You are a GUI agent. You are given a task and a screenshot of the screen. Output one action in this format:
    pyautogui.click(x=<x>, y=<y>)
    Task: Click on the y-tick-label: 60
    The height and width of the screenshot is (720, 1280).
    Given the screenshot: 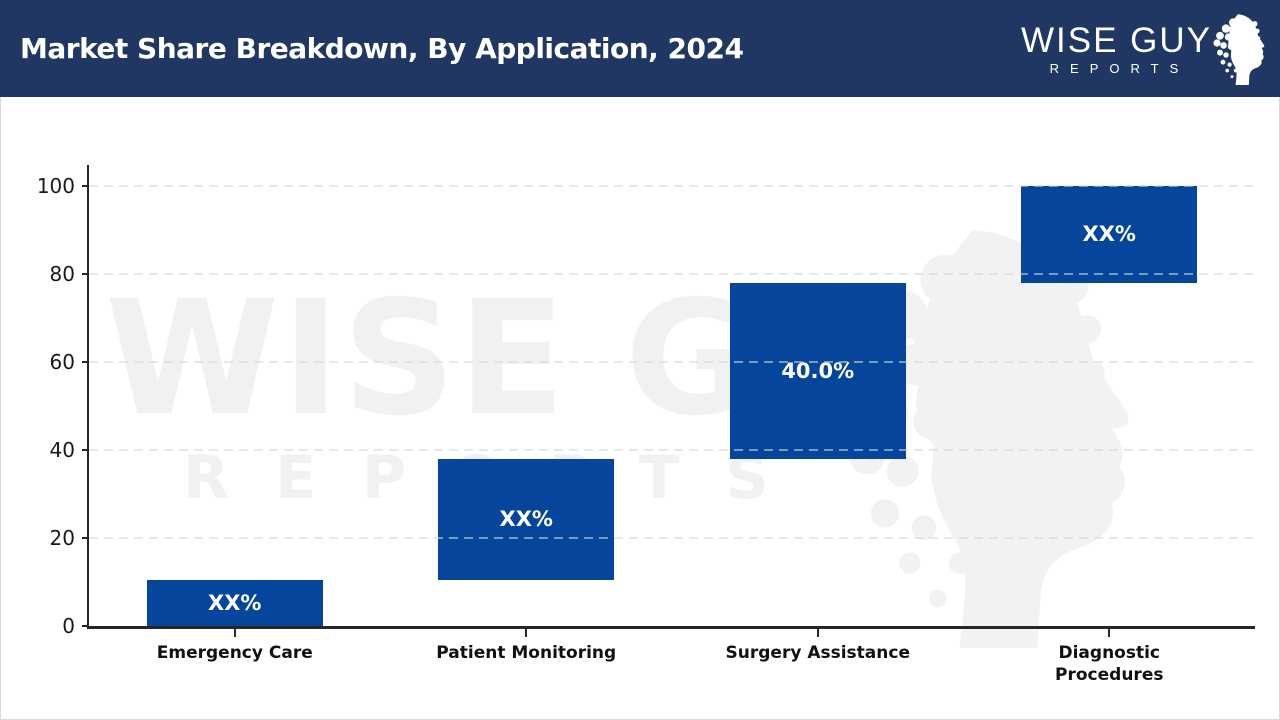 What is the action you would take?
    pyautogui.click(x=62, y=362)
    